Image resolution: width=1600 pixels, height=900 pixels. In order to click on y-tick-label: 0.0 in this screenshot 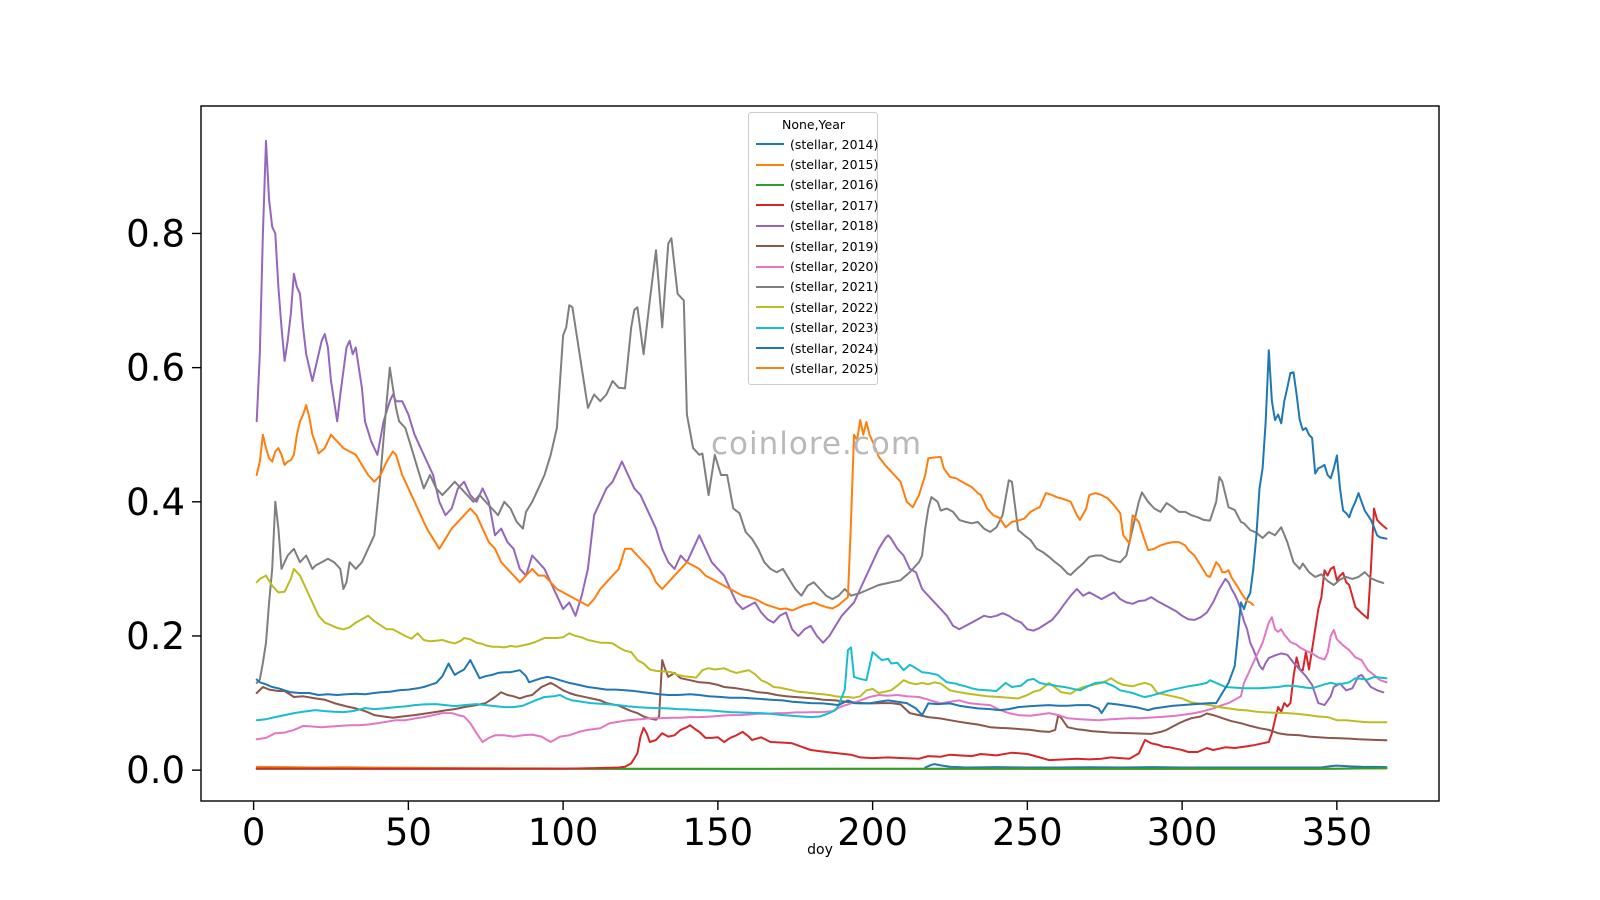, I will do `click(155, 770)`.